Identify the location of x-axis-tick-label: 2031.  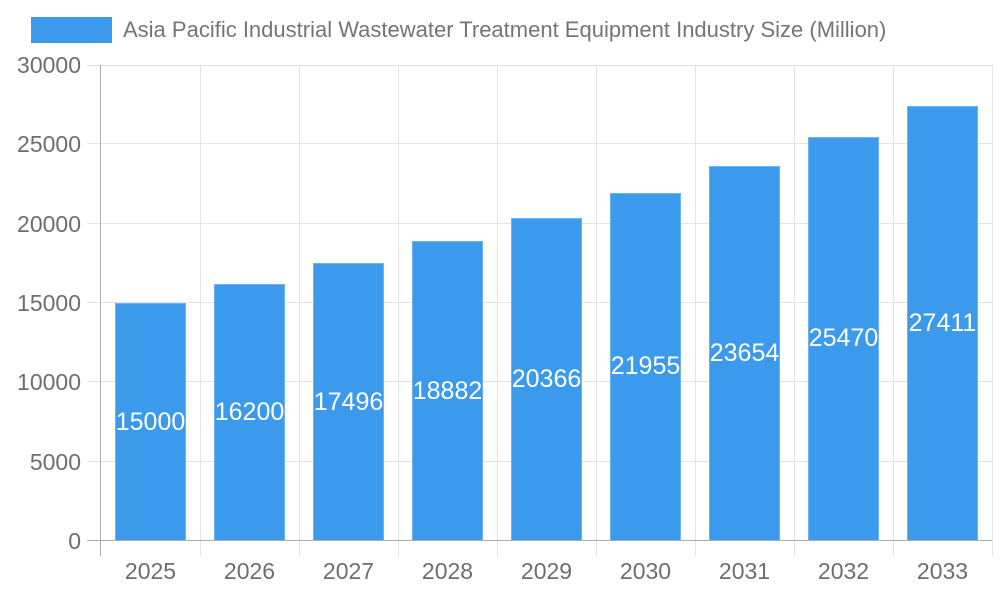
(744, 571).